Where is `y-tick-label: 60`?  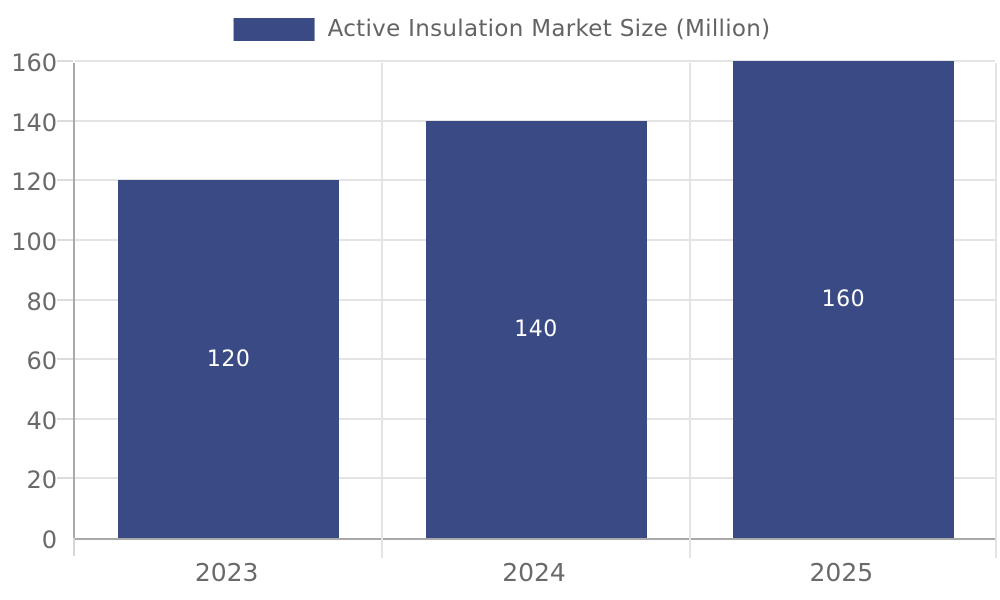 y-tick-label: 60 is located at coordinates (41, 361).